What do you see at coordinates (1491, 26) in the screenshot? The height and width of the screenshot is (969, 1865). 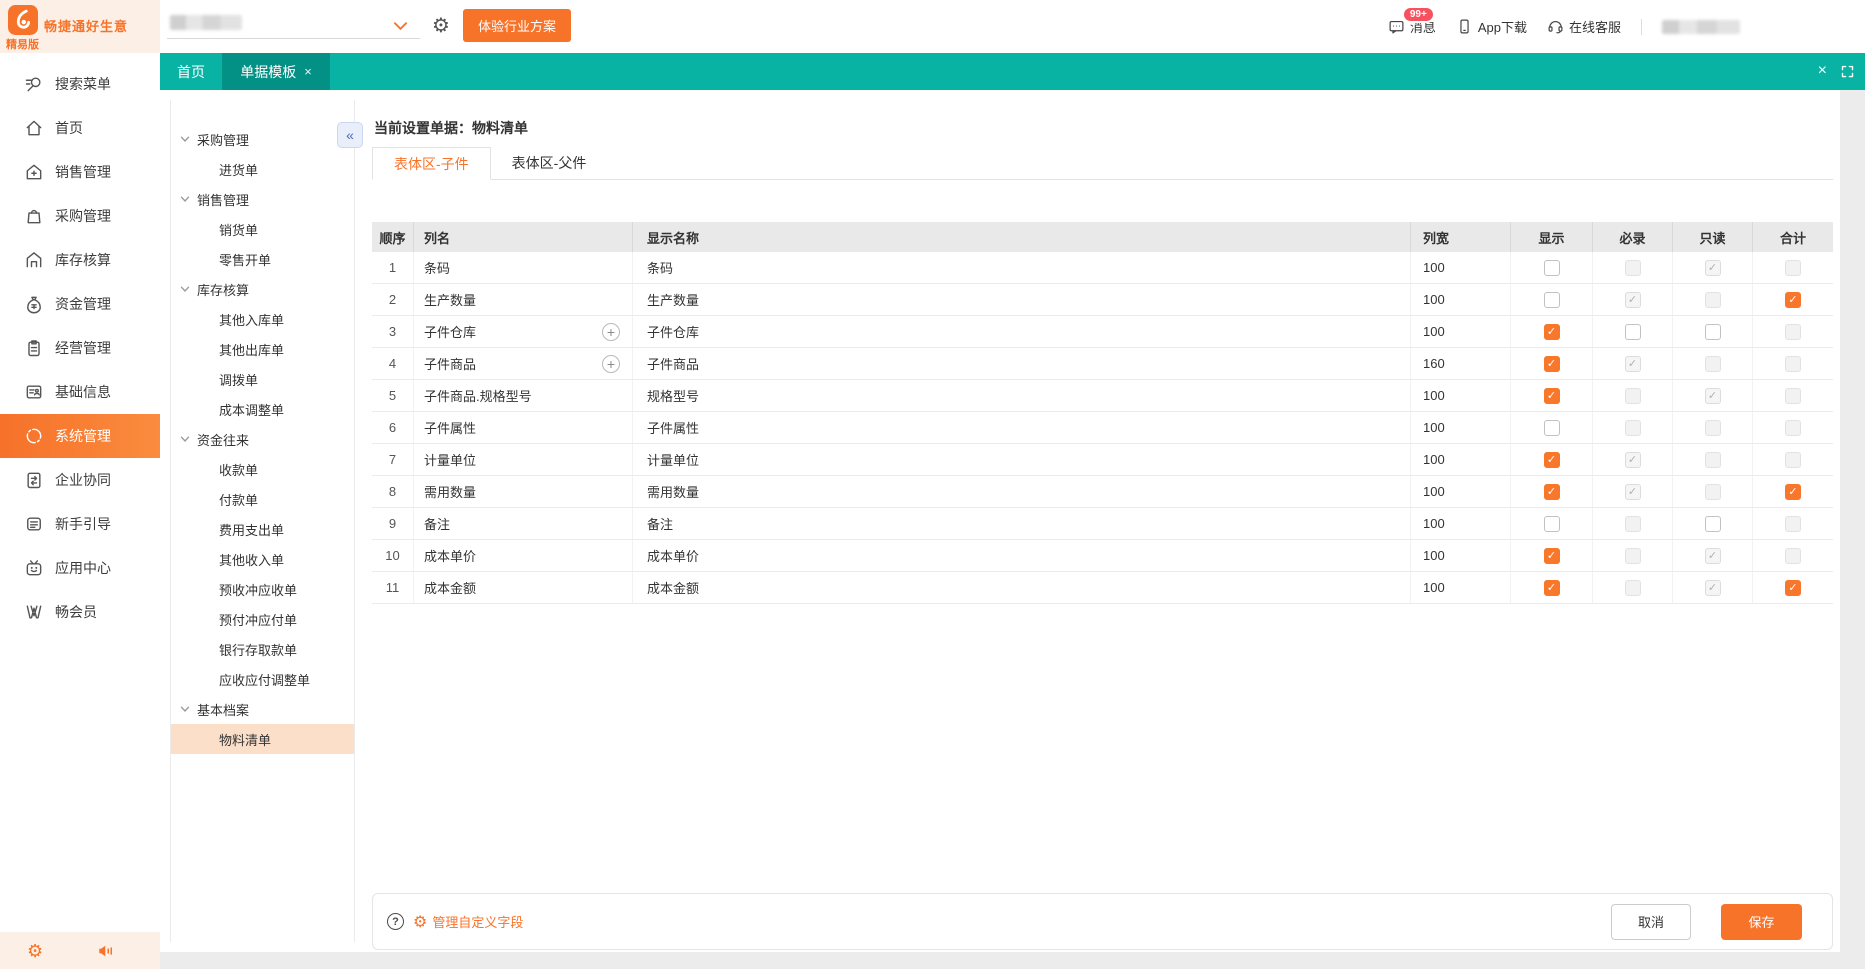 I see `app-download-item: App下载` at bounding box center [1491, 26].